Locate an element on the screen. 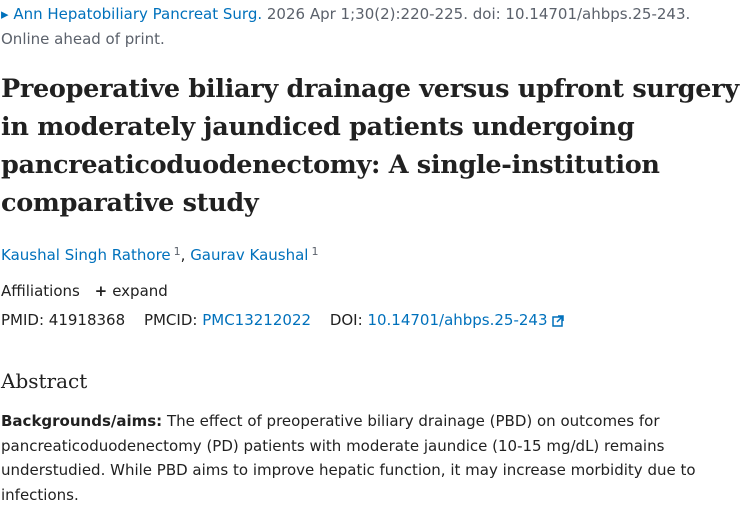 Image resolution: width=750 pixels, height=507 pixels. publication-status: Online ahead of print. is located at coordinates (83, 39).